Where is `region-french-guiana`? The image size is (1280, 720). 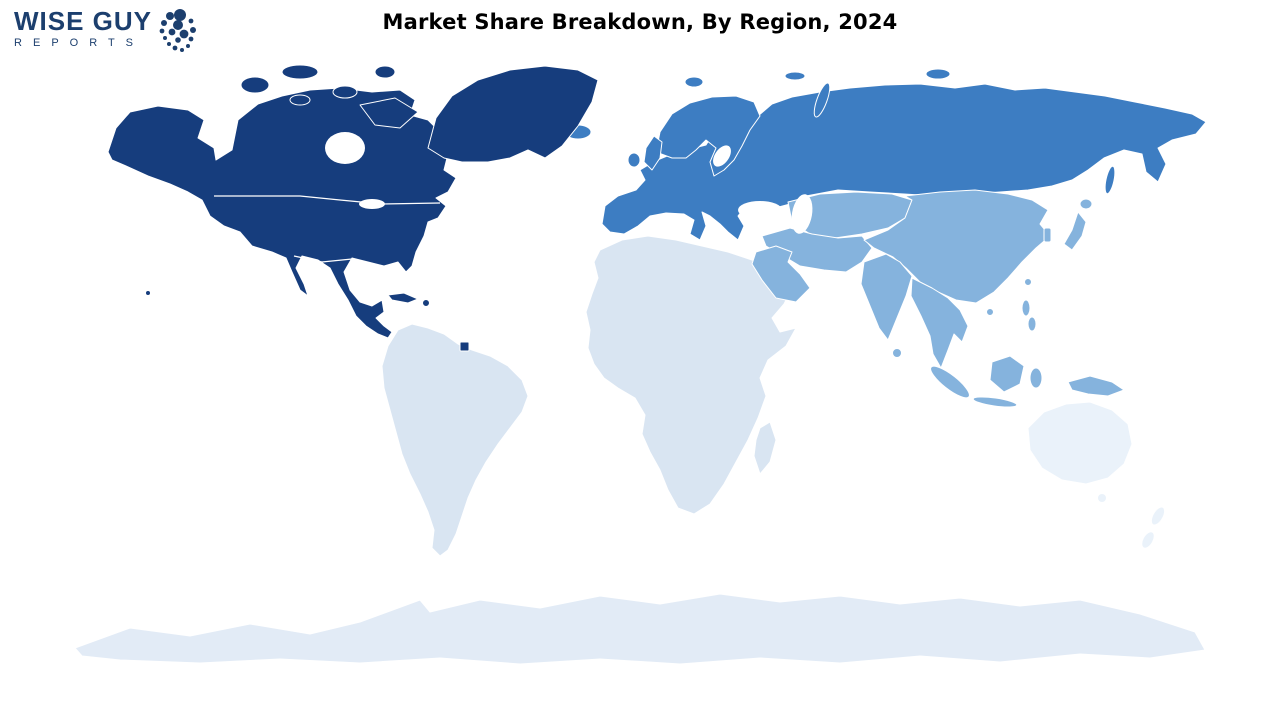
region-french-guiana is located at coordinates (464, 346).